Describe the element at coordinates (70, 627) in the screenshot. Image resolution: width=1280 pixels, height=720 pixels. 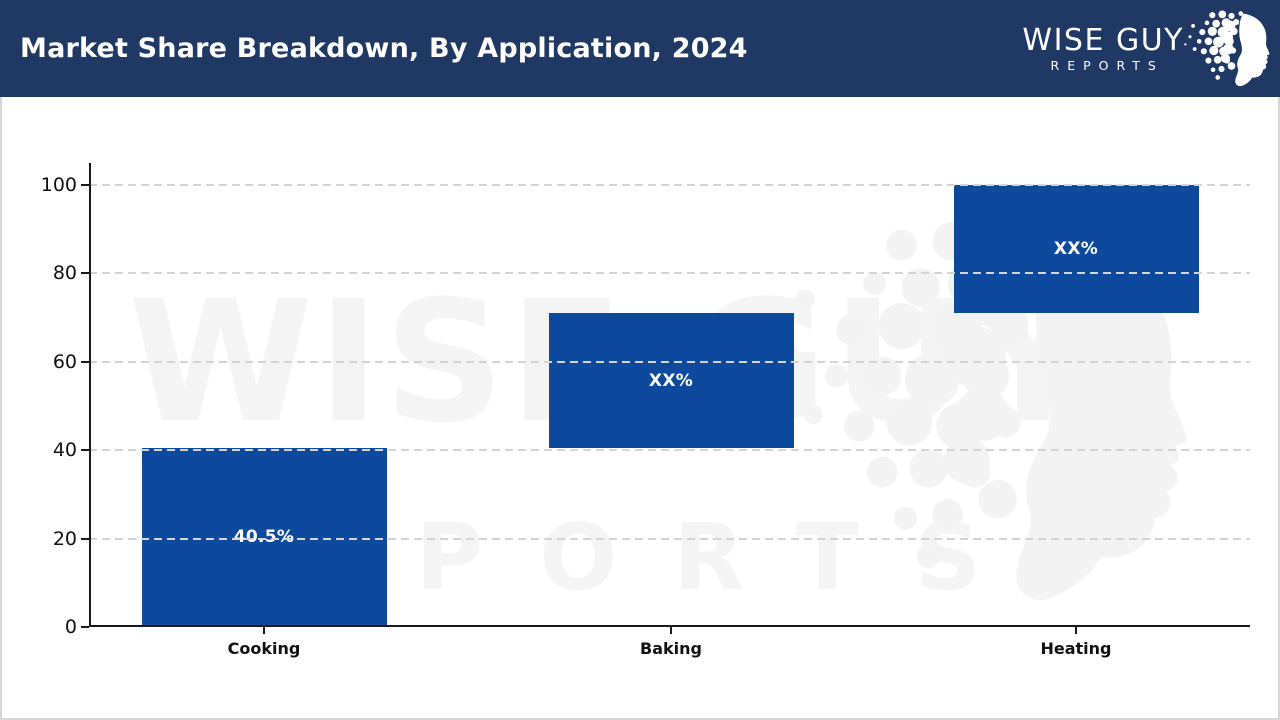
I see `y-tick-label: 0` at that location.